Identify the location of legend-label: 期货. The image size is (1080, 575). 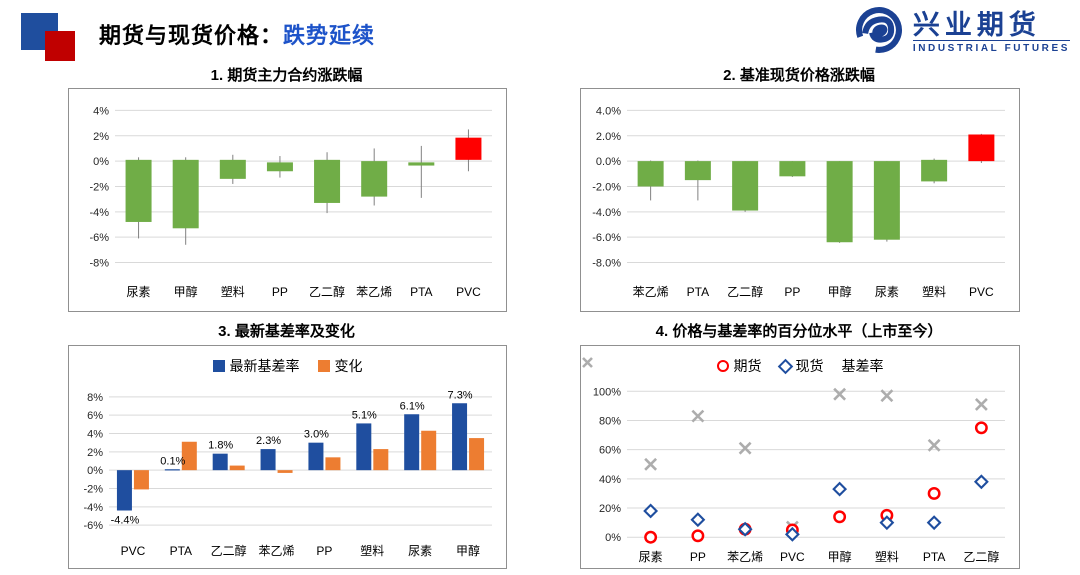
(747, 366).